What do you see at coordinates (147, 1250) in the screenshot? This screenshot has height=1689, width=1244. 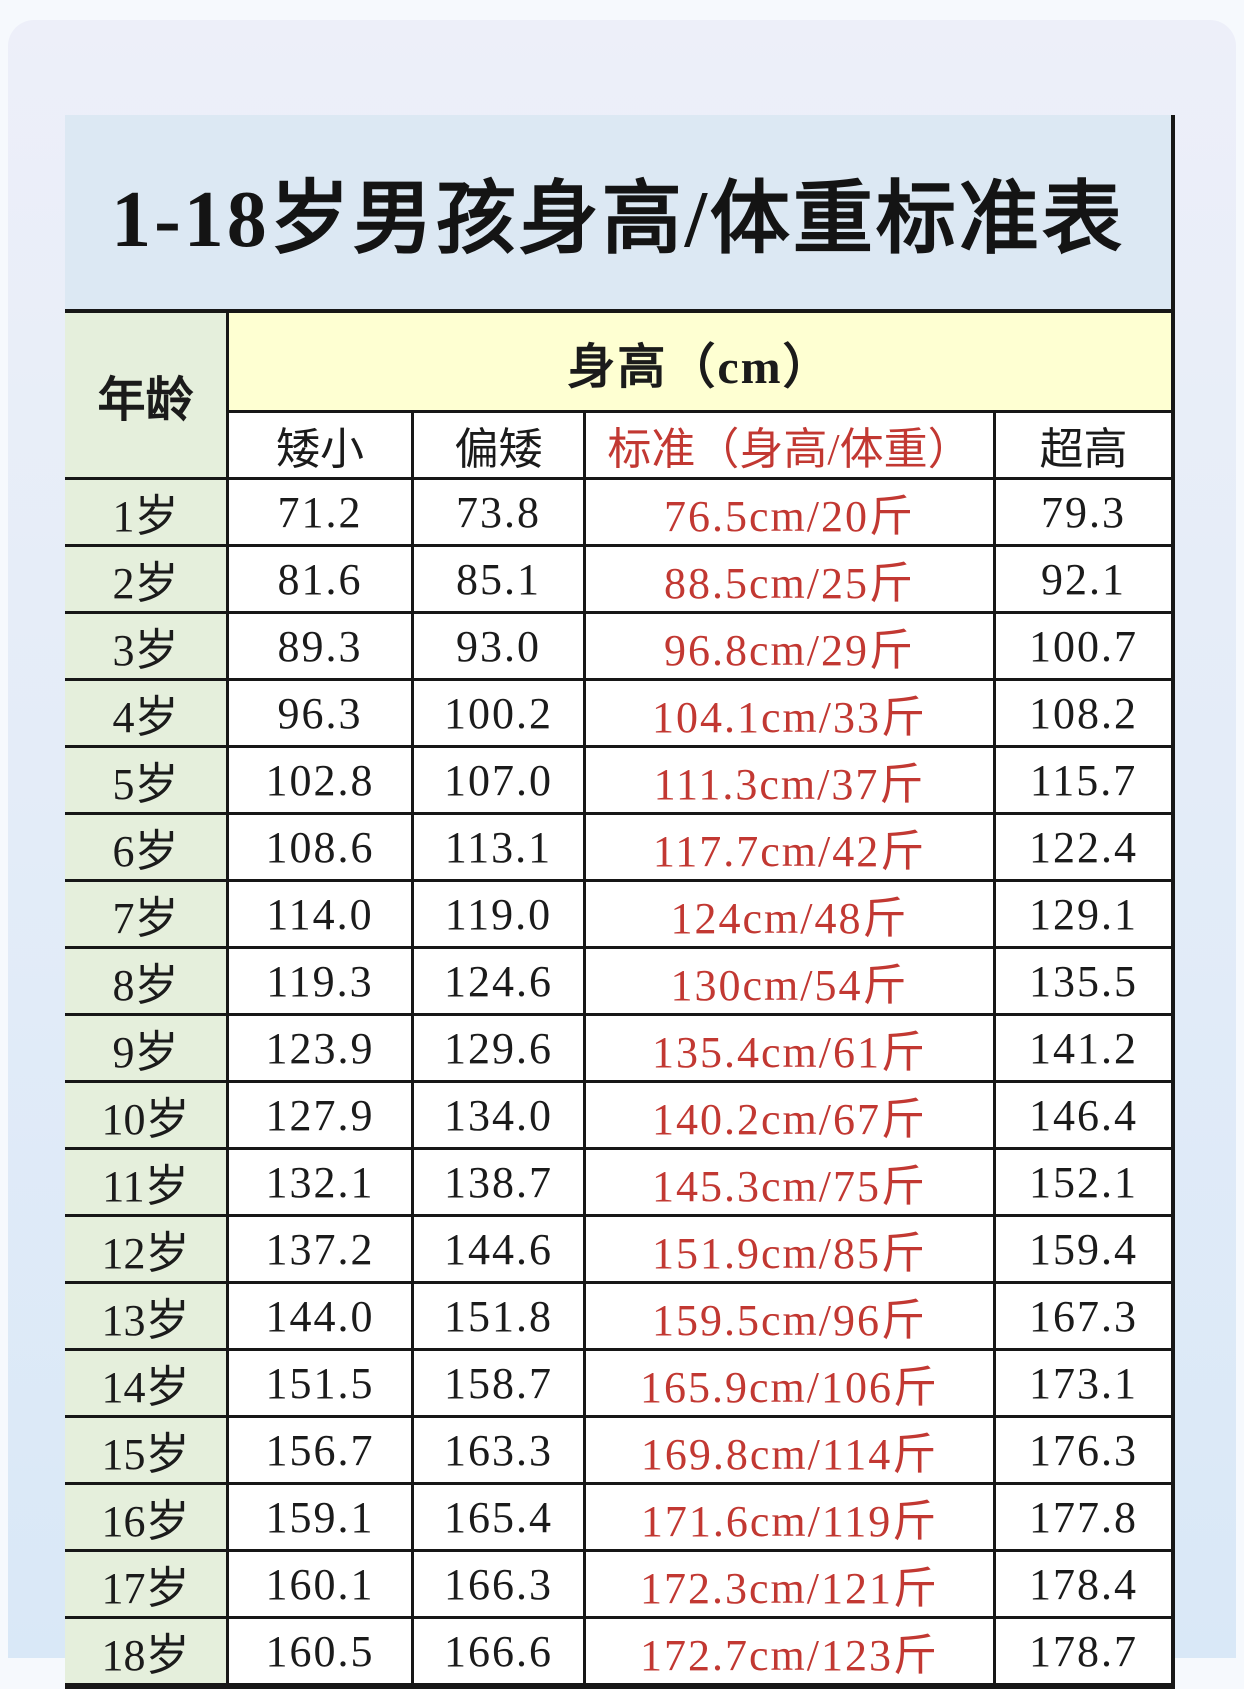 I see `age-cell: 12岁` at bounding box center [147, 1250].